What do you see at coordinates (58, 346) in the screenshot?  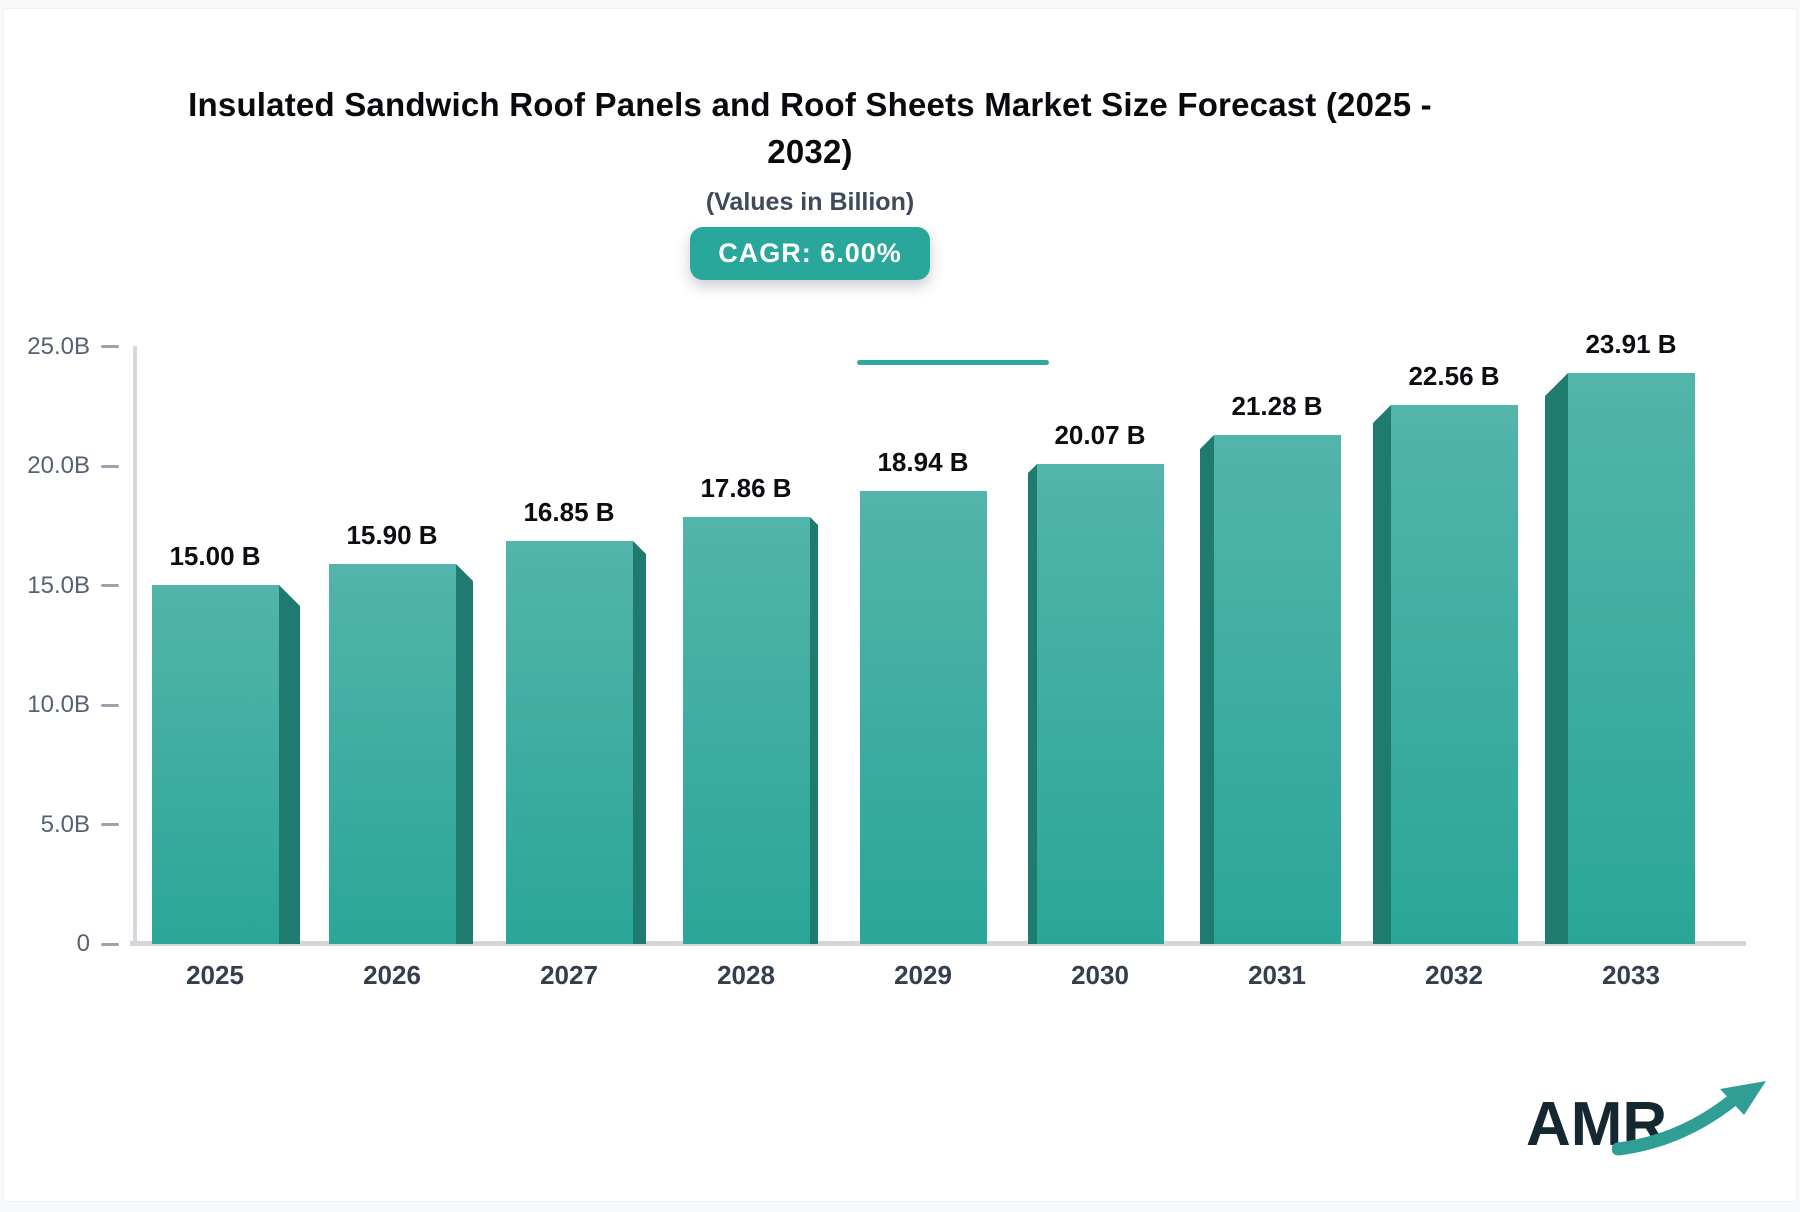 I see `y-tick-label: 25.0B` at bounding box center [58, 346].